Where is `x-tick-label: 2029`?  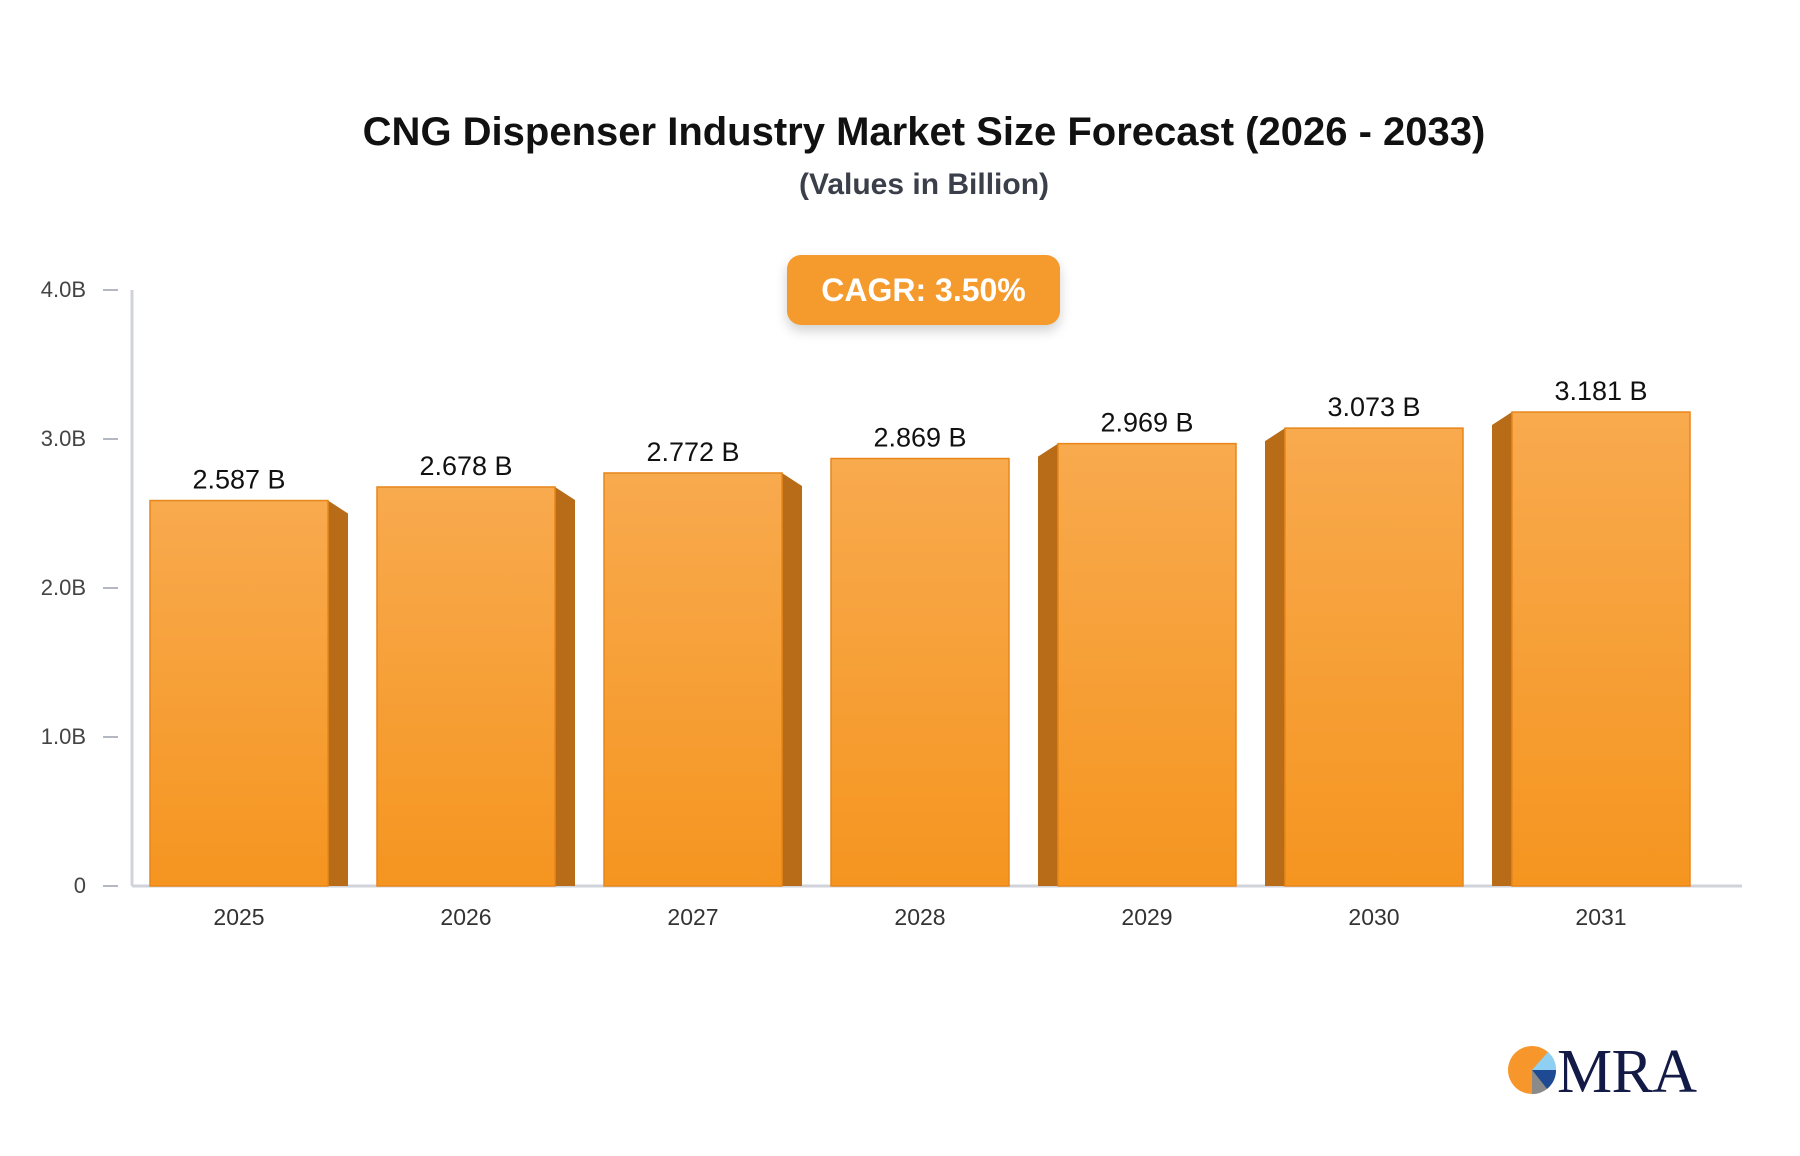 x-tick-label: 2029 is located at coordinates (1146, 917).